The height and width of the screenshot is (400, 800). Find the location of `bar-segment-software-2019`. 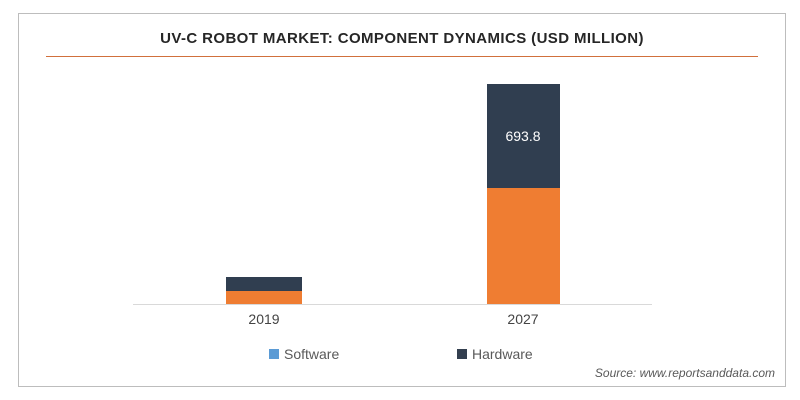

bar-segment-software-2019 is located at coordinates (264, 297).